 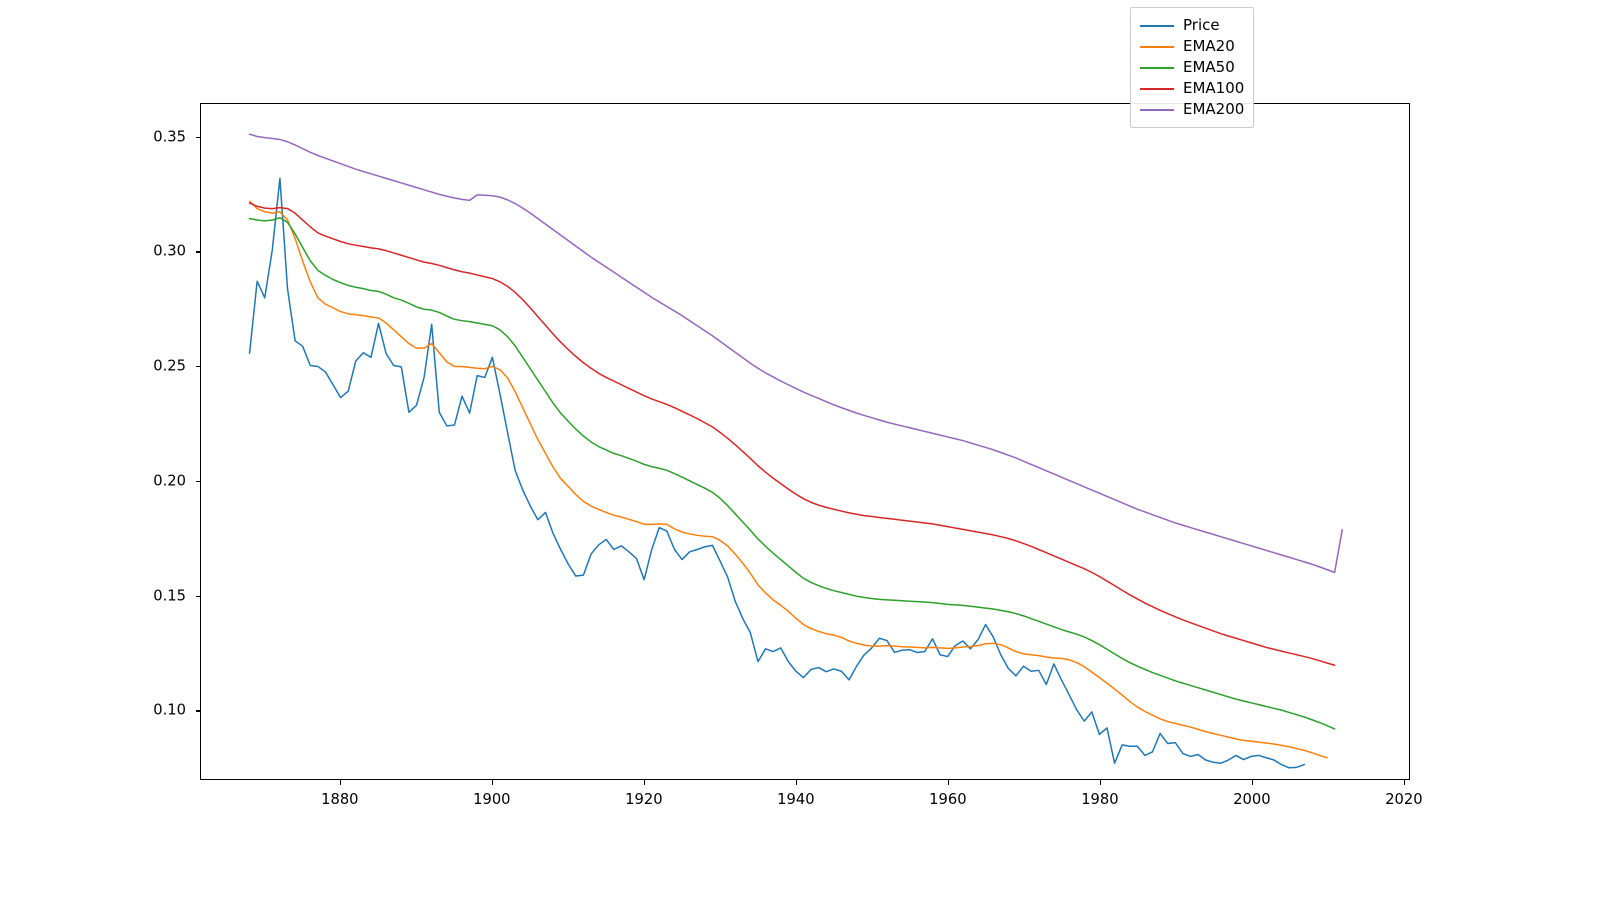 What do you see at coordinates (169, 137) in the screenshot?
I see `y-tick-label: 0.35` at bounding box center [169, 137].